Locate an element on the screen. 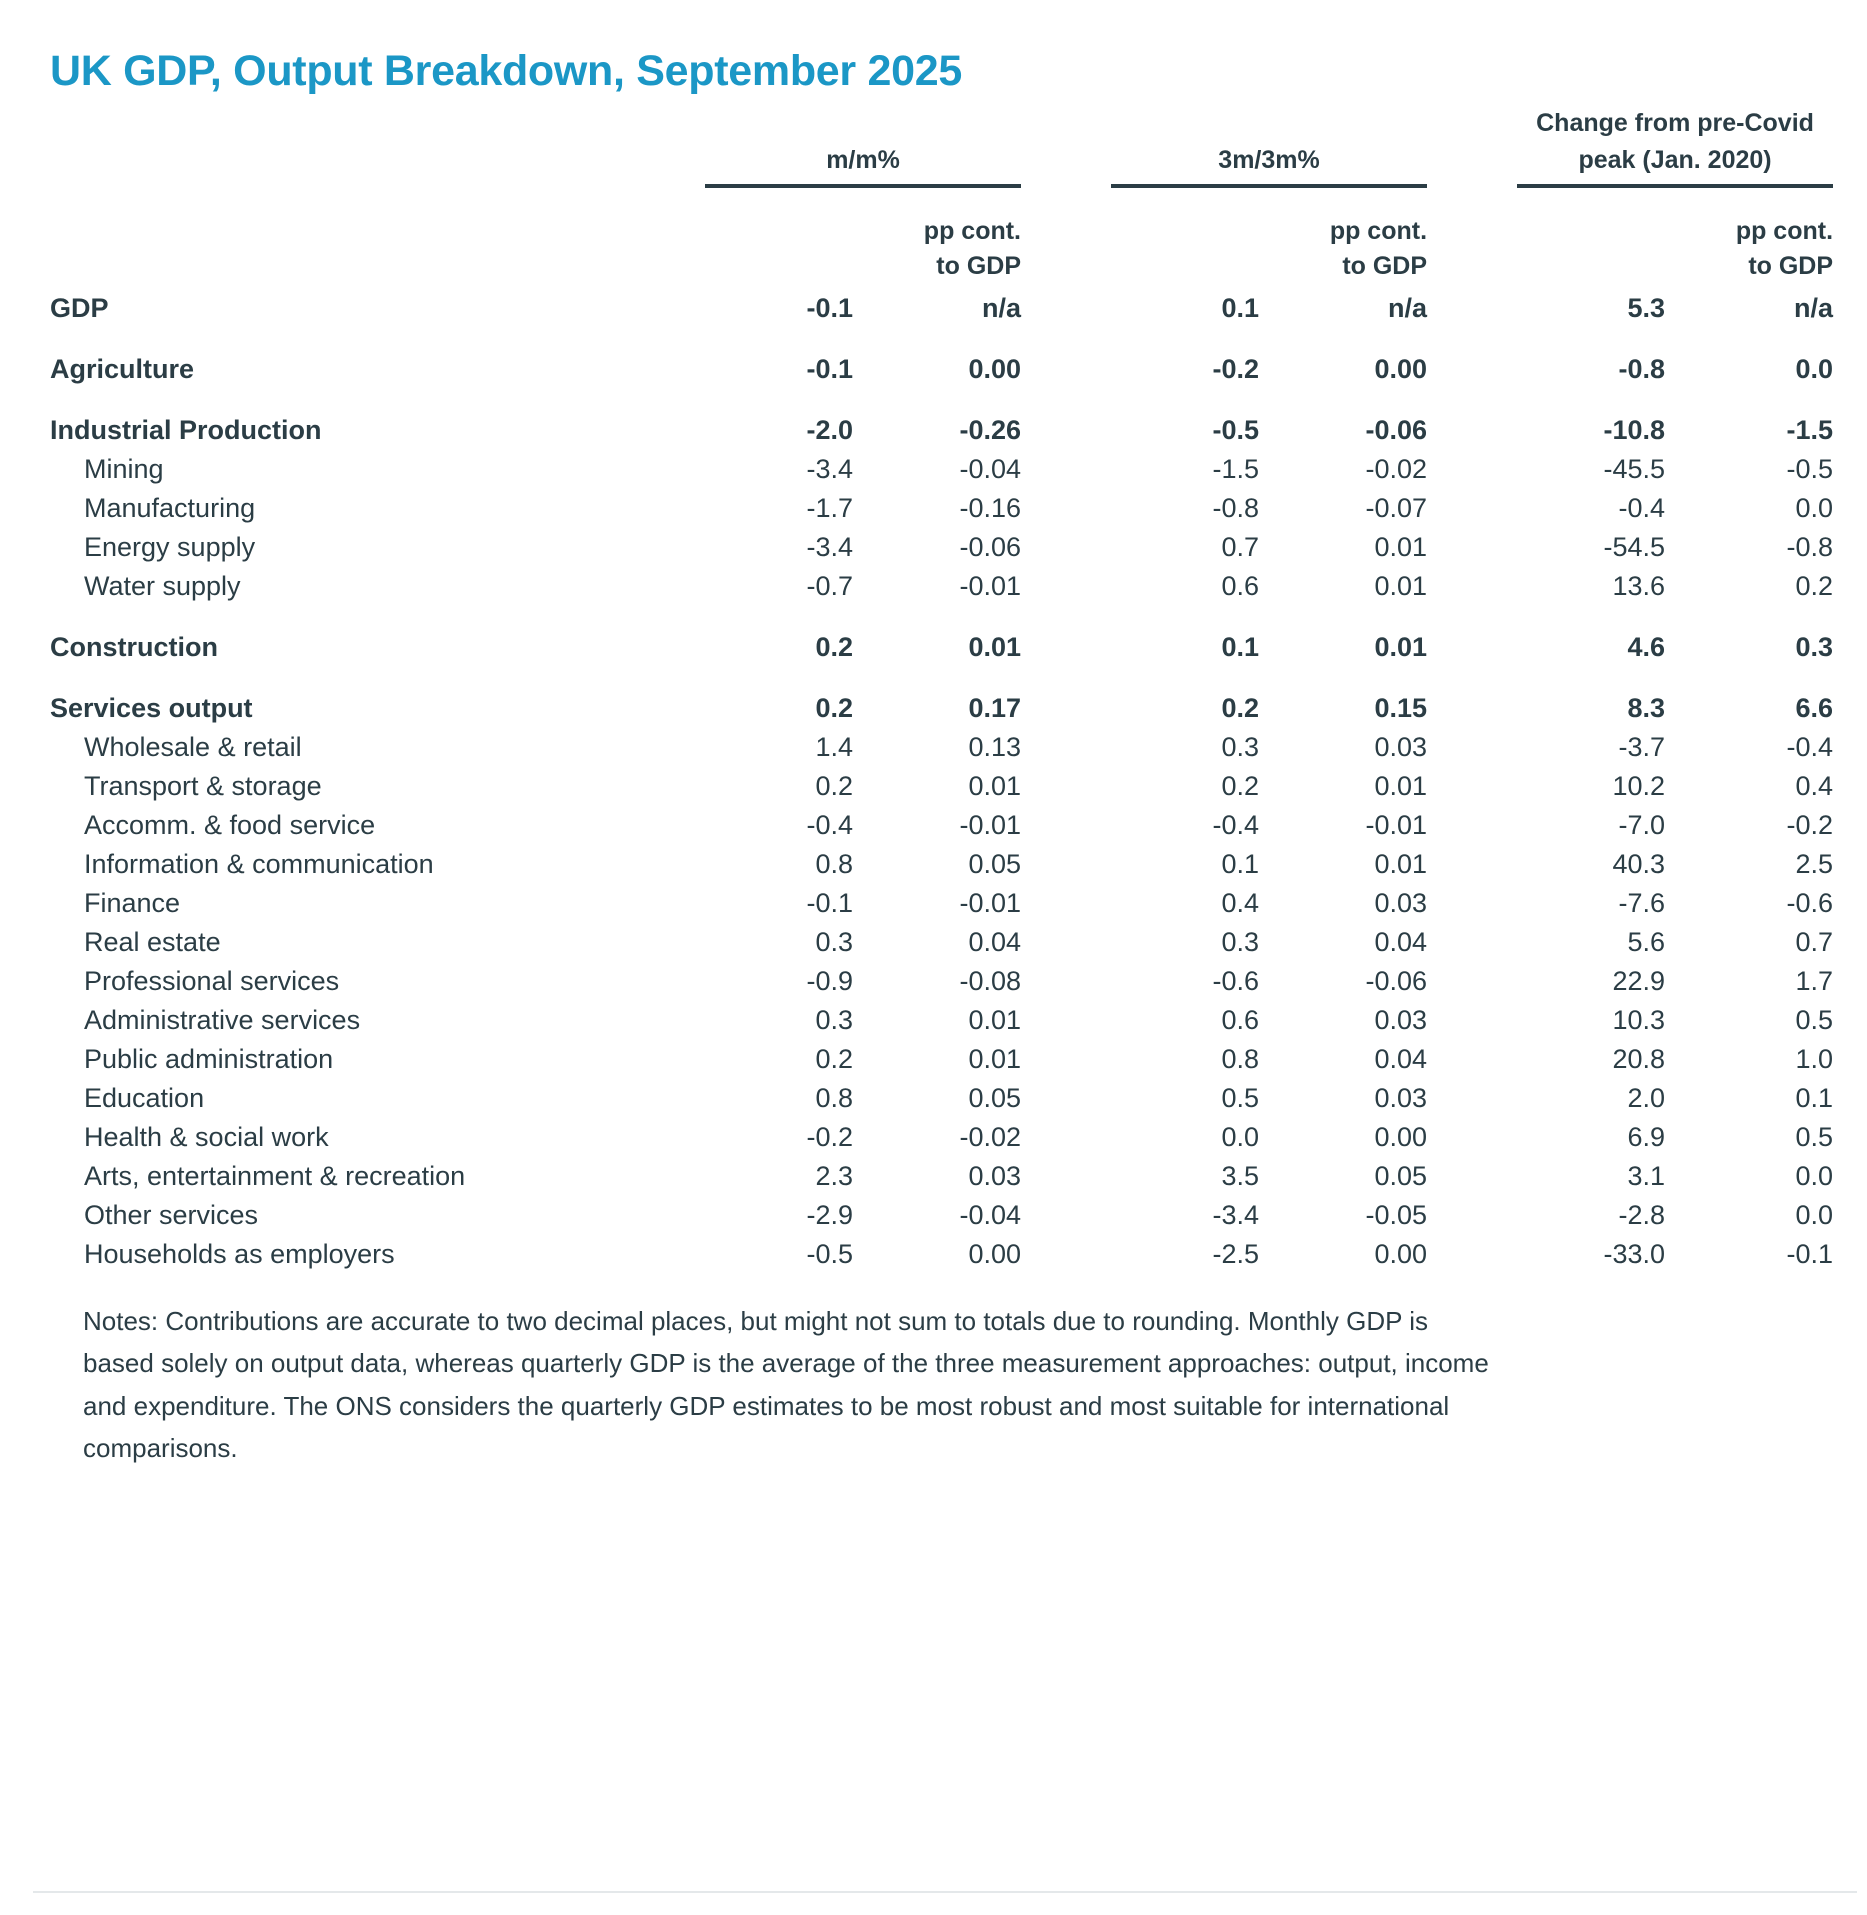  row-label: Energy supply is located at coordinates (170, 546).